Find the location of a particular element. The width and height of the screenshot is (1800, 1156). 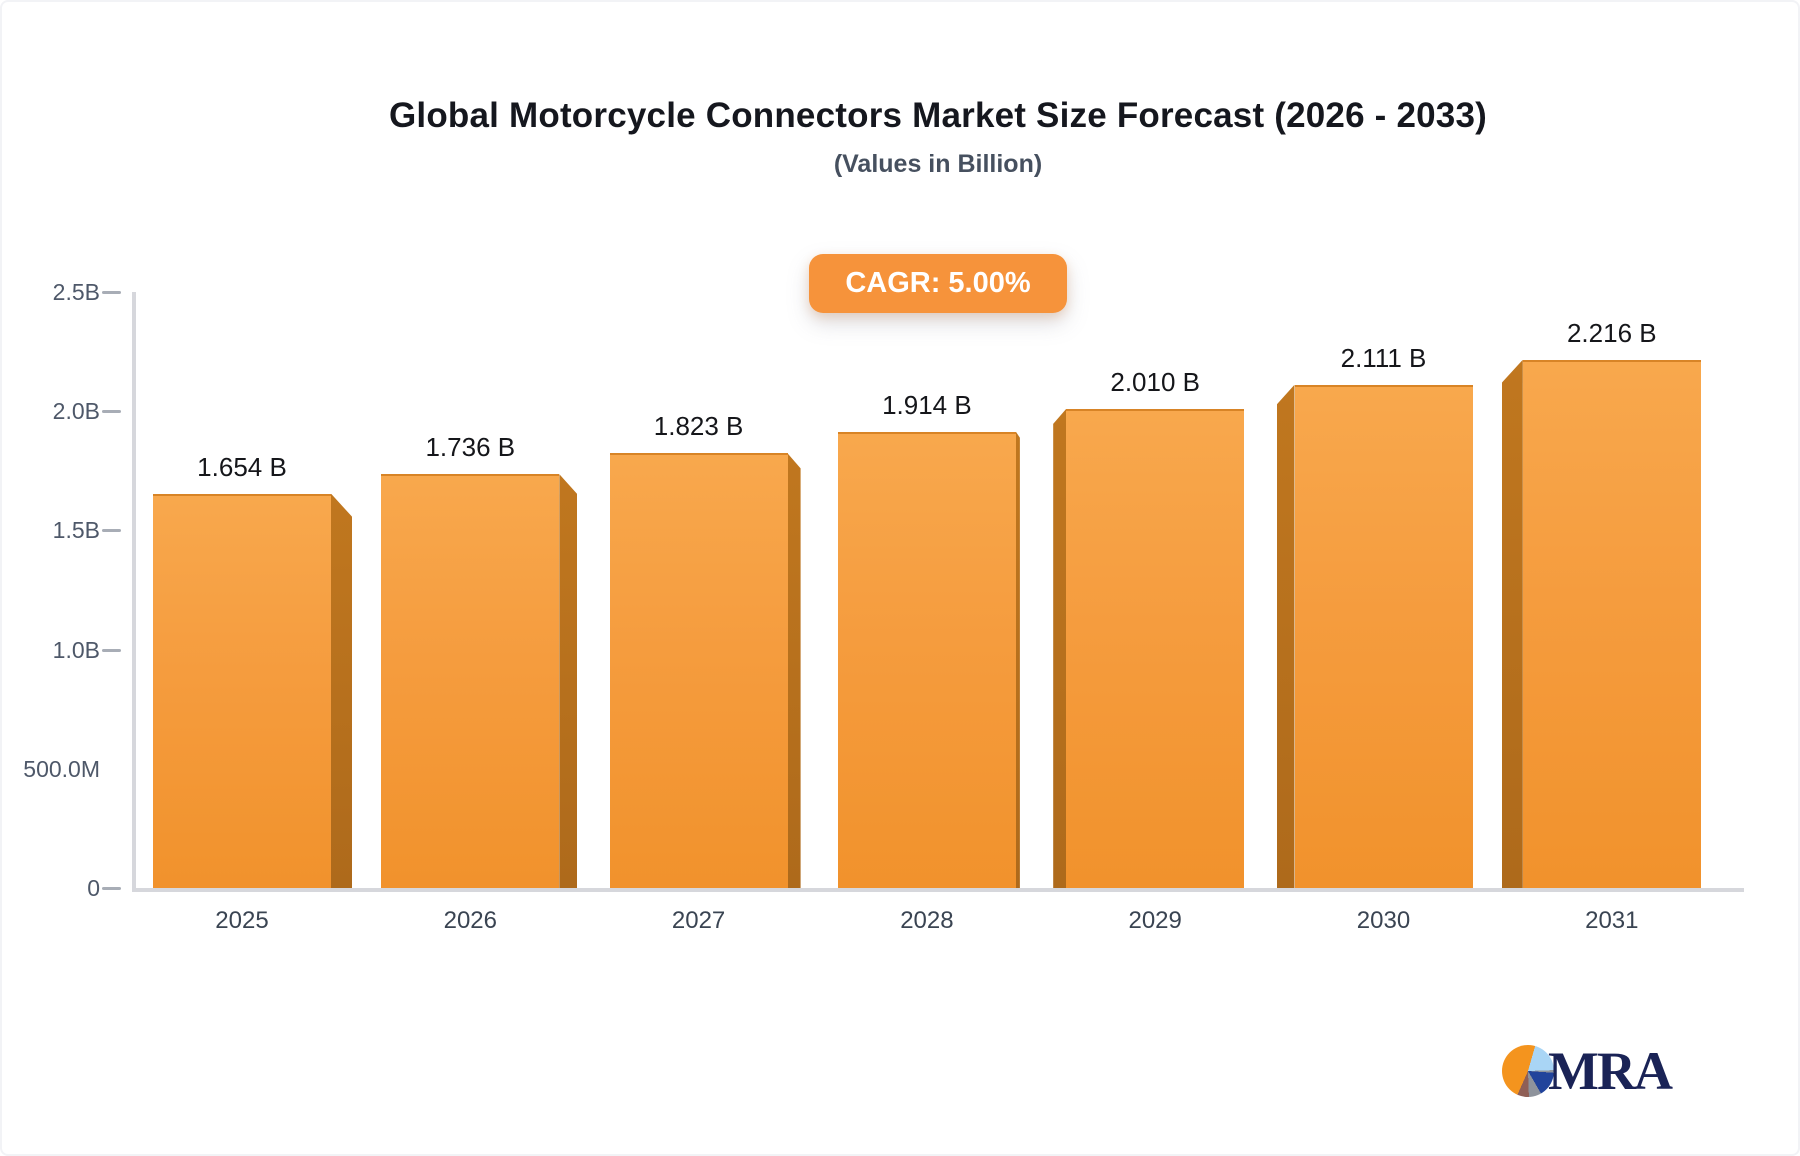

y-tick-label: 1.5B is located at coordinates (76, 530).